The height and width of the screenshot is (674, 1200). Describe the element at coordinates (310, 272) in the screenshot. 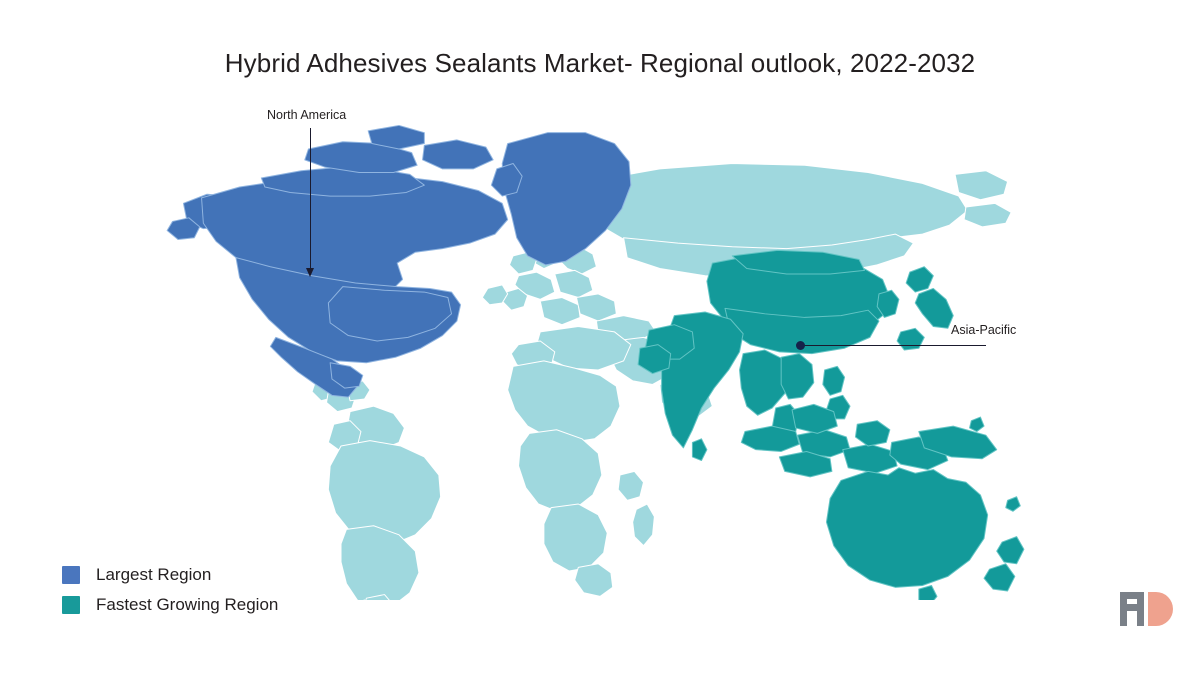

I see `annotation-arrow-icon-north-america` at that location.